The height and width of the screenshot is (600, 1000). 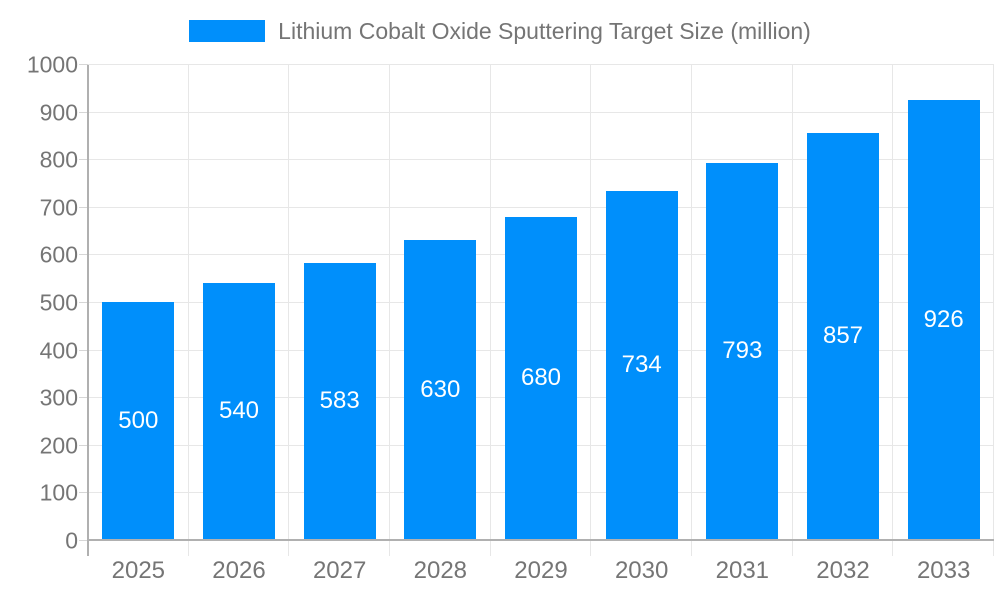 I want to click on x-axis-label: 2027, so click(x=339, y=570).